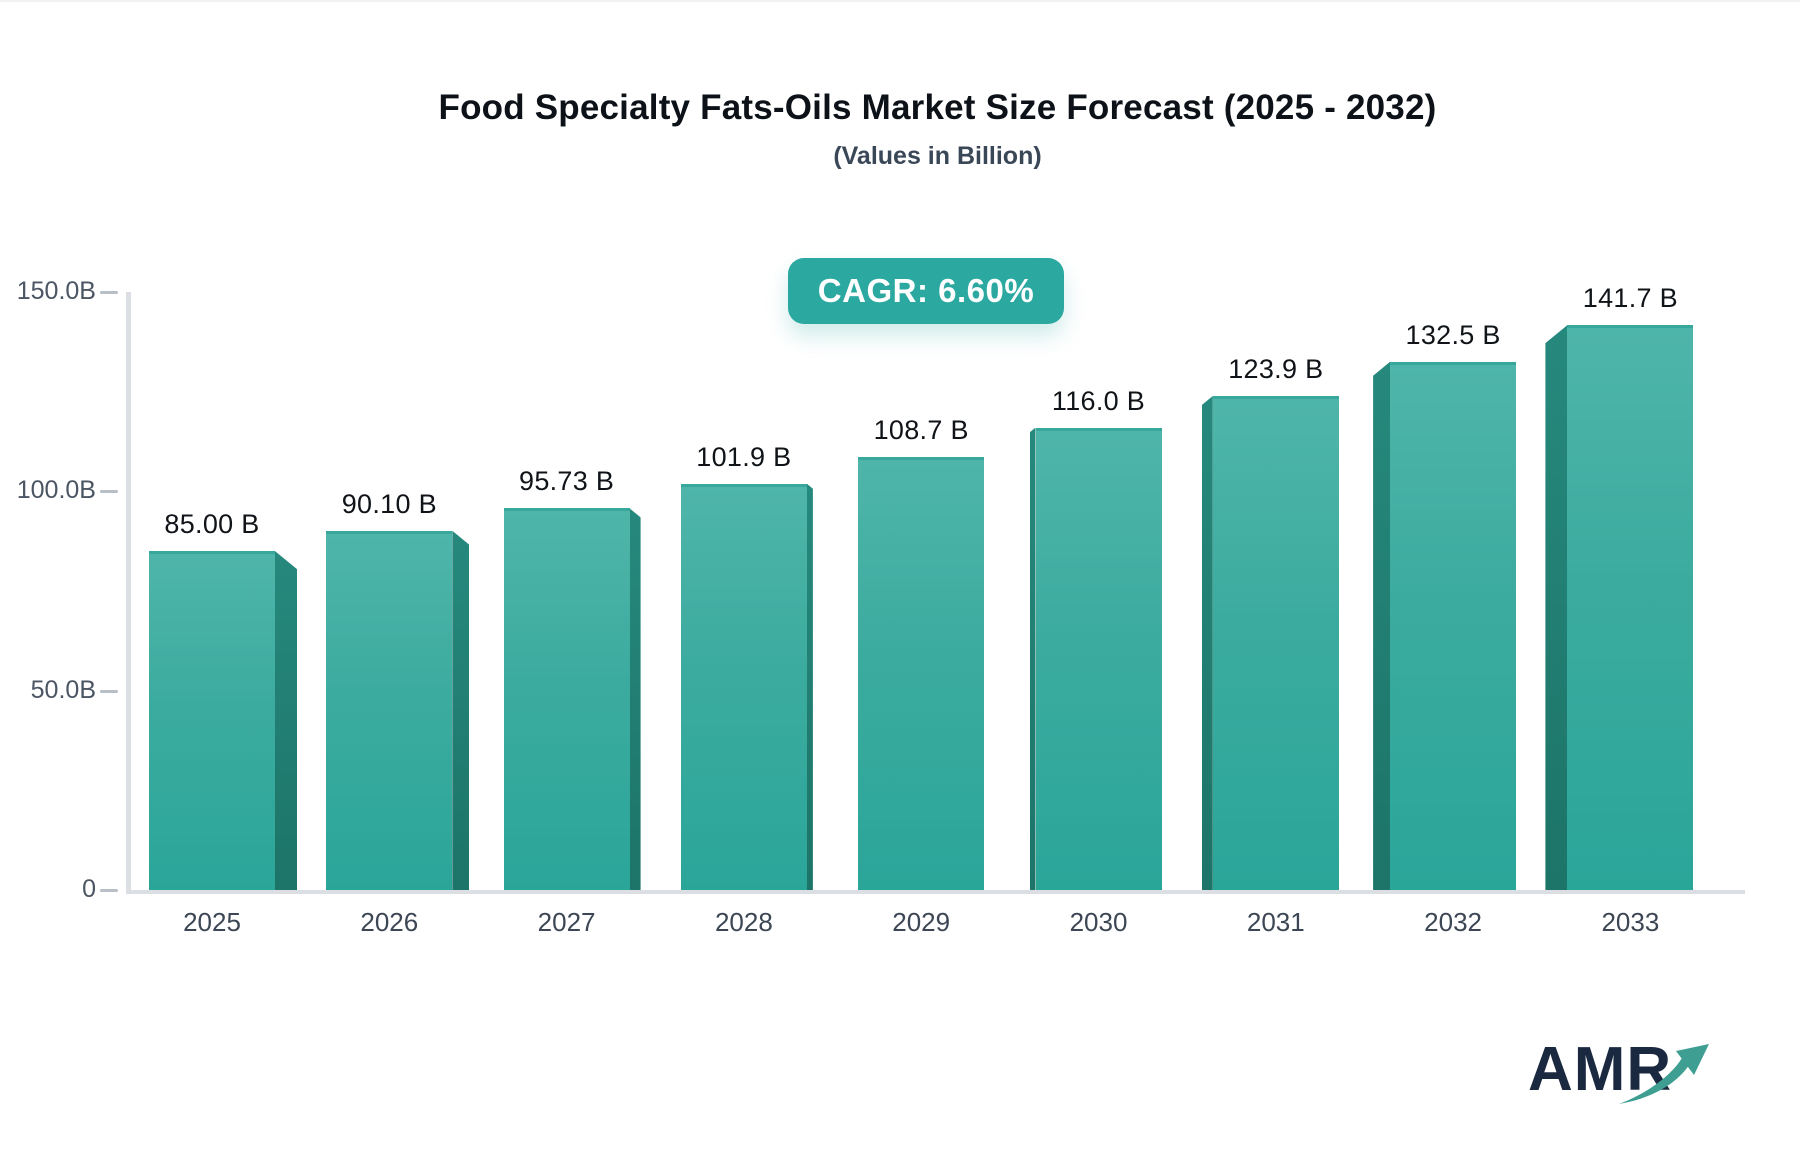 The height and width of the screenshot is (1158, 1800). I want to click on bar-2028, so click(743, 686).